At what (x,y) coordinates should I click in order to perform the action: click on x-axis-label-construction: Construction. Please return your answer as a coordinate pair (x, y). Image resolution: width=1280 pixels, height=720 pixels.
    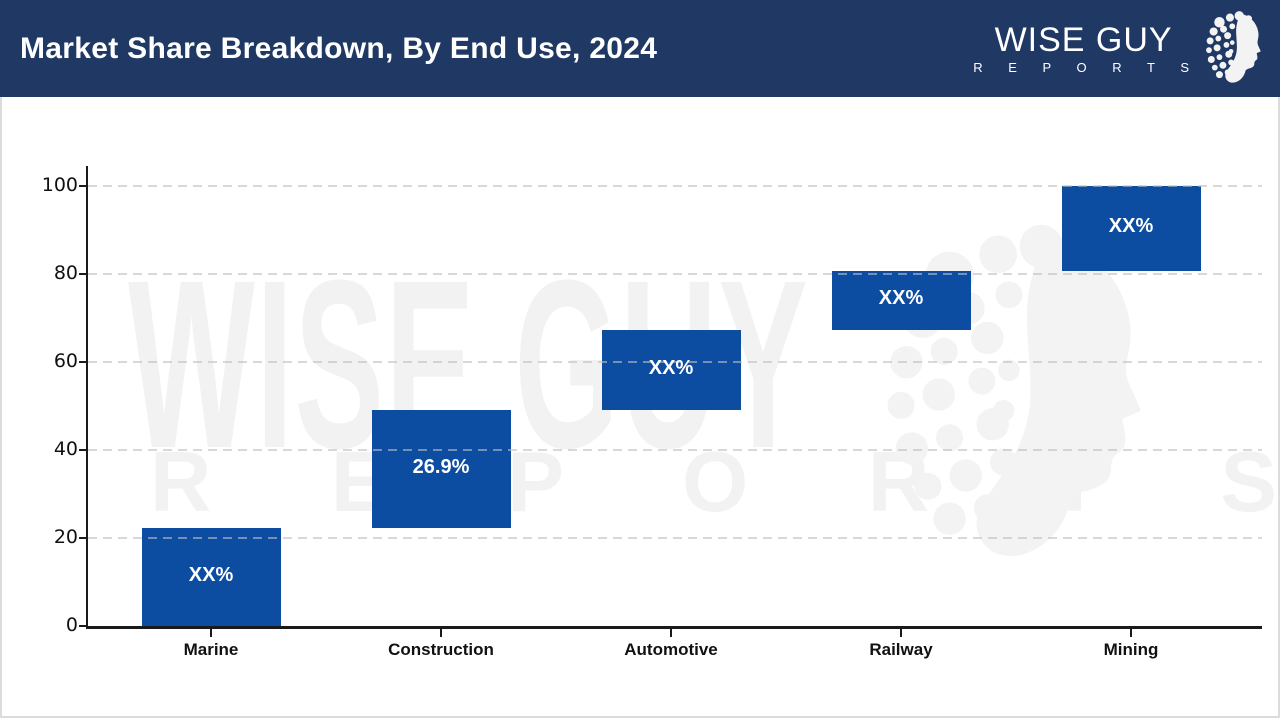
    Looking at the image, I should click on (441, 649).